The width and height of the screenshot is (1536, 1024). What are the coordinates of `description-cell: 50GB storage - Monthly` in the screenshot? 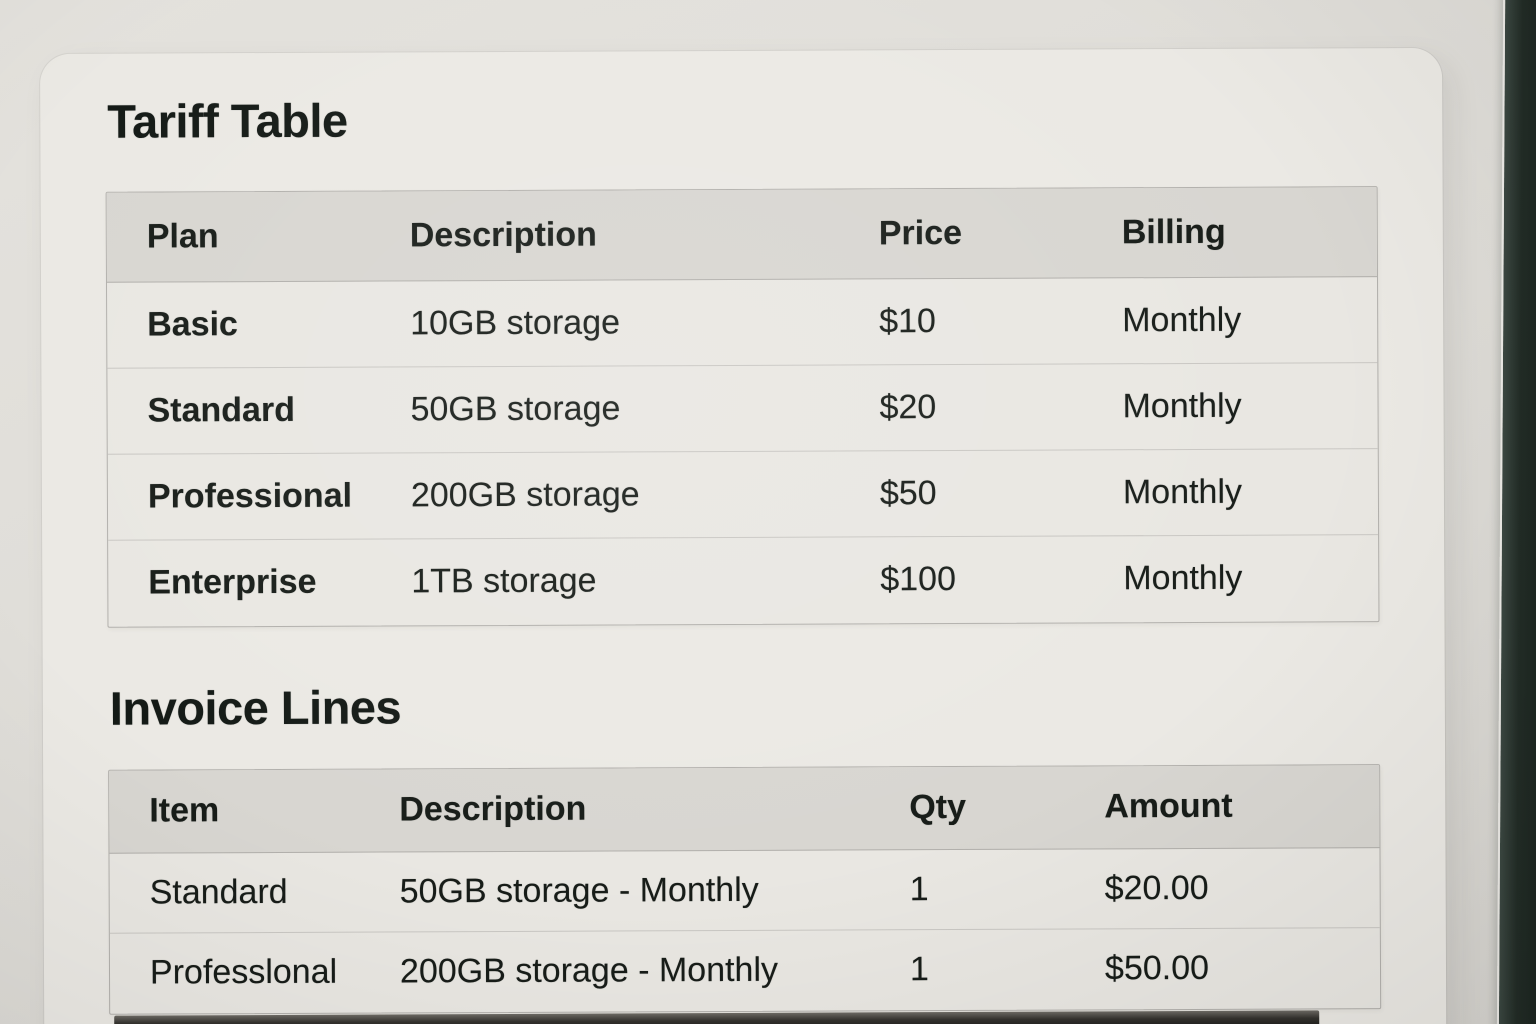 It's located at (579, 890).